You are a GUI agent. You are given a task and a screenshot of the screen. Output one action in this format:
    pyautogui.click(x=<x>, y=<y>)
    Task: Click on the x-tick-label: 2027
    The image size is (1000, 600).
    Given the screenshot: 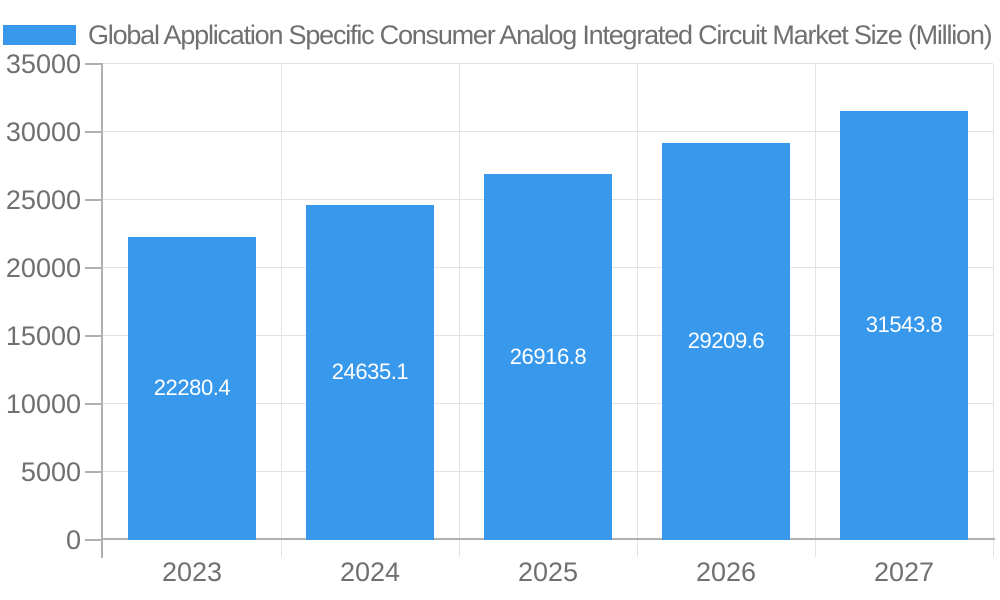 What is the action you would take?
    pyautogui.click(x=904, y=572)
    